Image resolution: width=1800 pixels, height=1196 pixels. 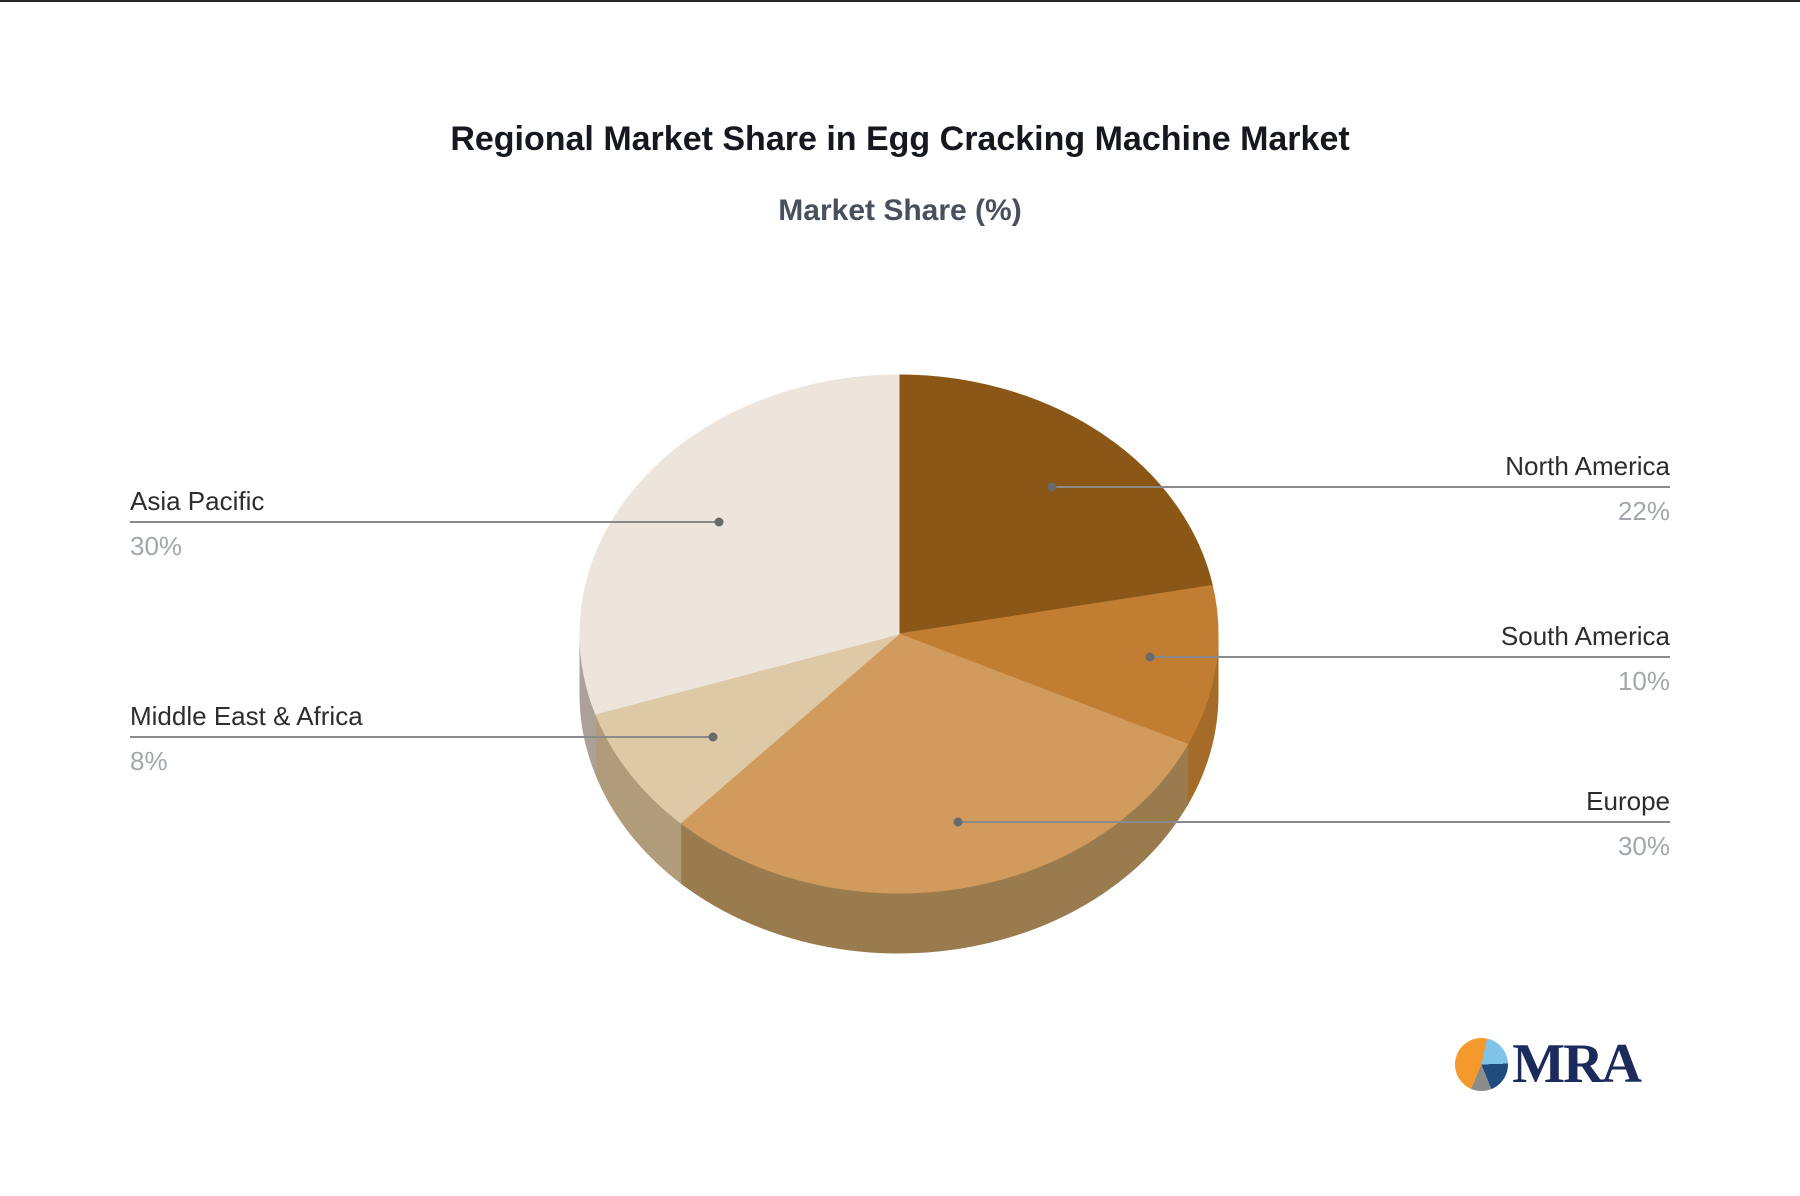 I want to click on chart-subtitle: Market Share (%), so click(x=900, y=210).